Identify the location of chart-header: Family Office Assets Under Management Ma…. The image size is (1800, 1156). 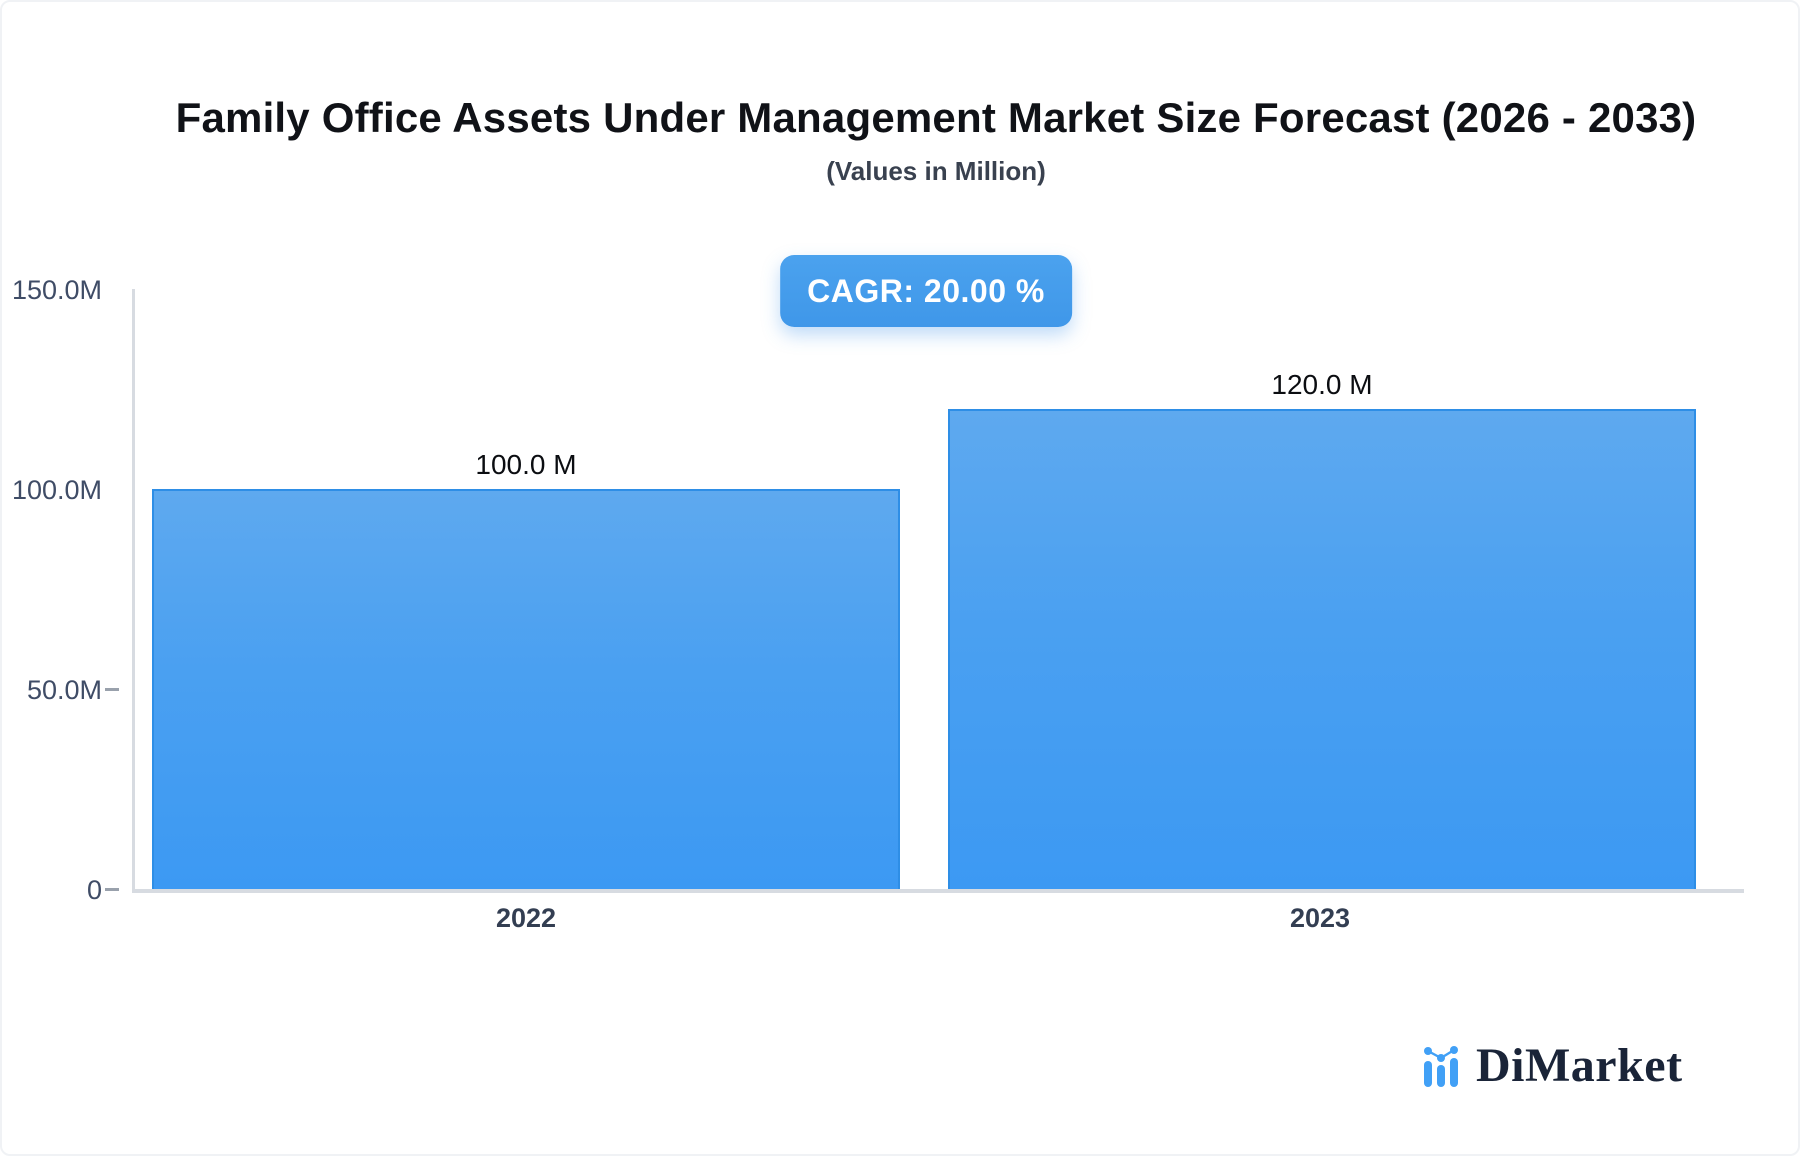
(900, 140).